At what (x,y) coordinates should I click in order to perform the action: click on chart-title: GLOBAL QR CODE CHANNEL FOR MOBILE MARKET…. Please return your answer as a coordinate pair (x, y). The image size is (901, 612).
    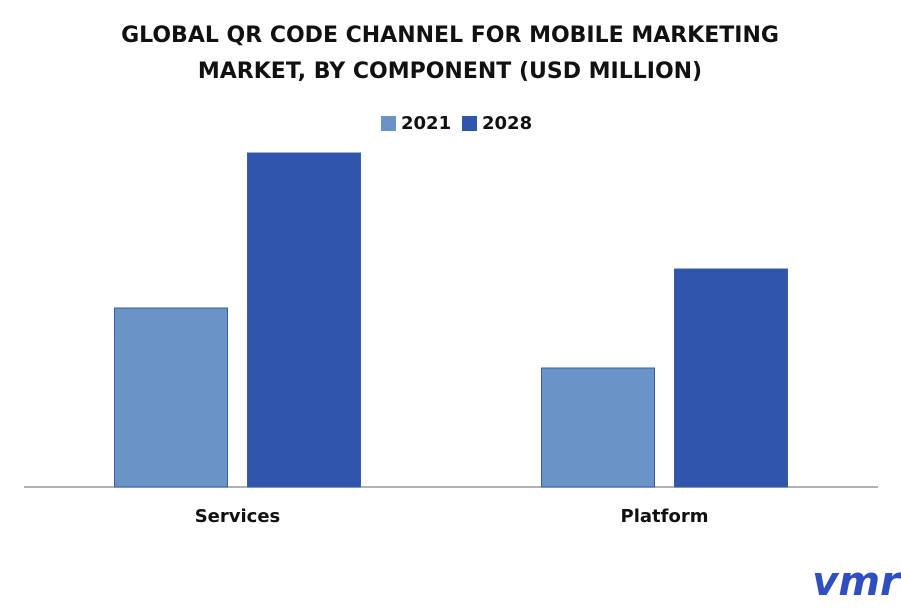
    Looking at the image, I should click on (450, 35).